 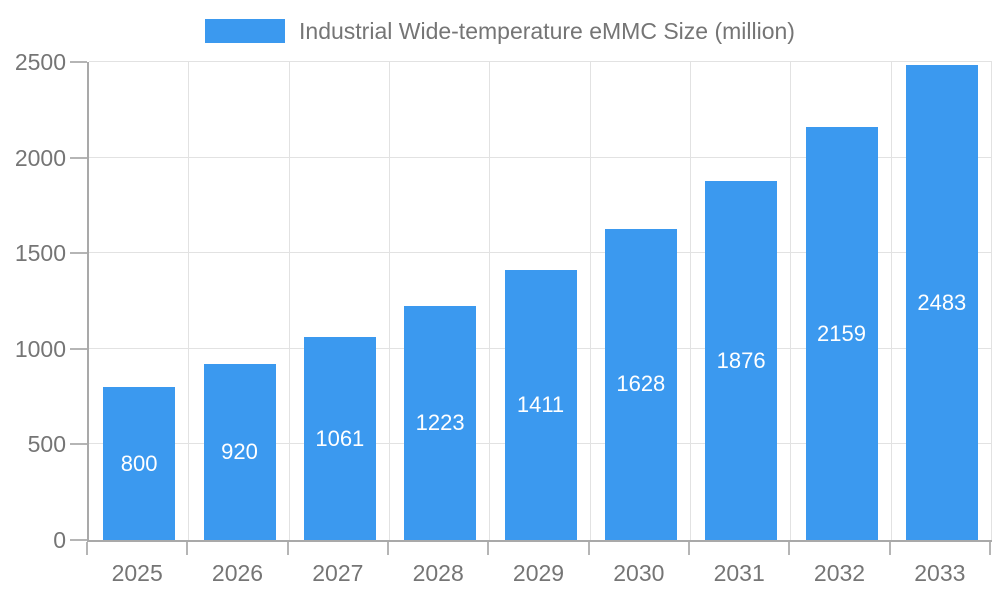 I want to click on x-tick-label: 2025, so click(x=137, y=573).